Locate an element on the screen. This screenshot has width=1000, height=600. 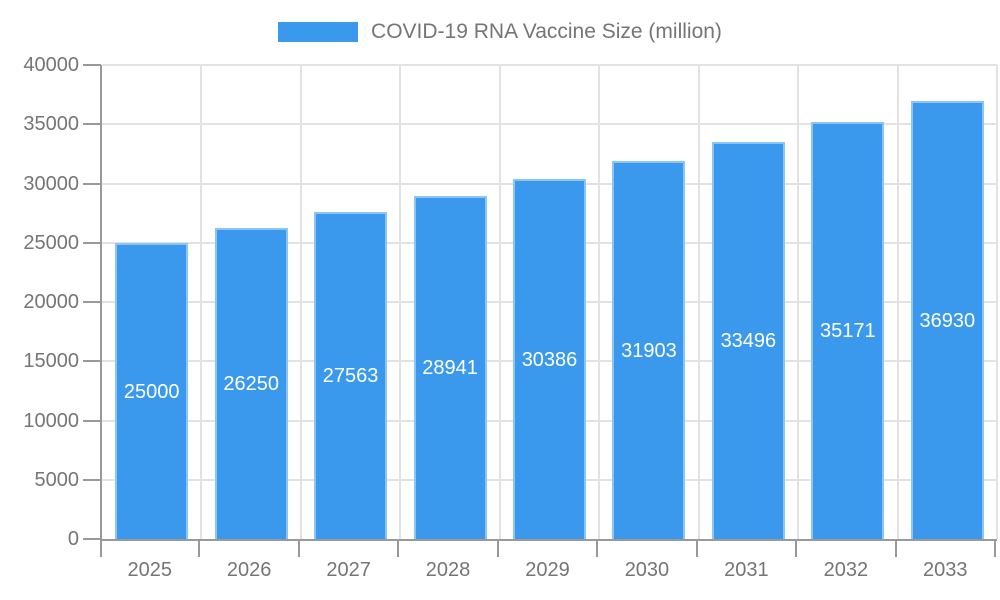
bar-2030: 31903 is located at coordinates (649, 350).